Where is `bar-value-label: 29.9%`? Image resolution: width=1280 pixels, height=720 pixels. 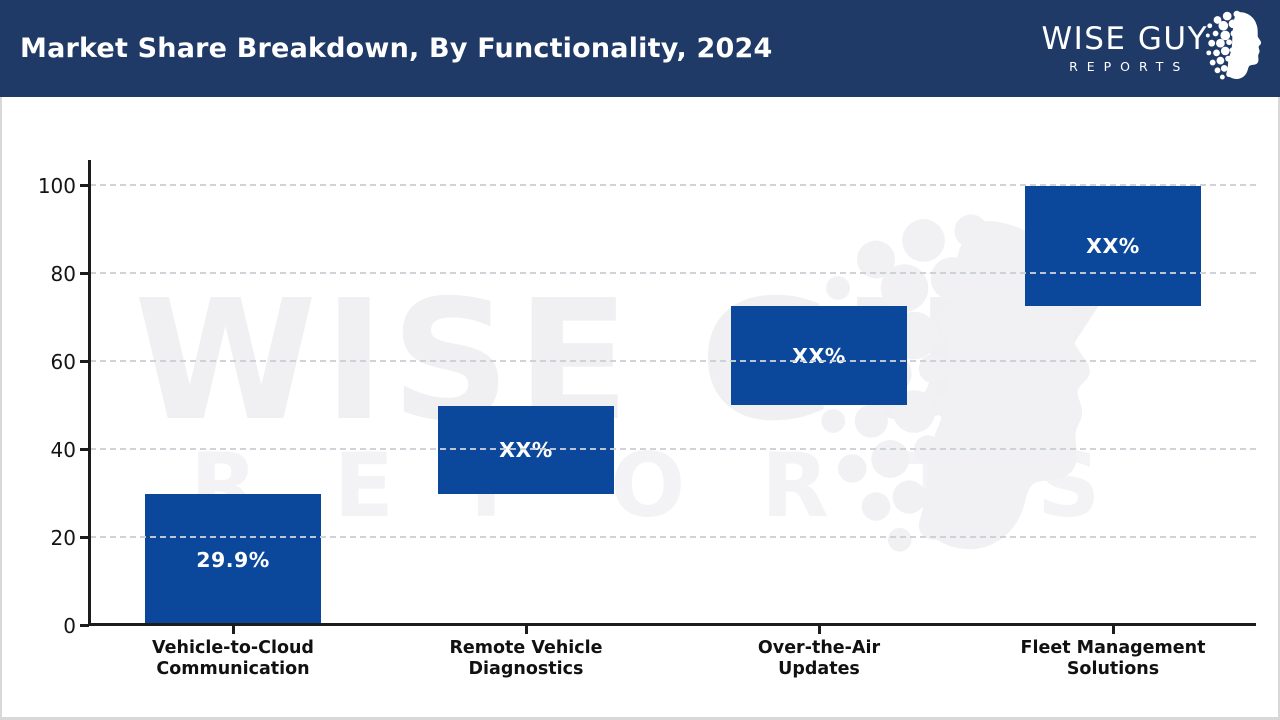 bar-value-label: 29.9% is located at coordinates (233, 559).